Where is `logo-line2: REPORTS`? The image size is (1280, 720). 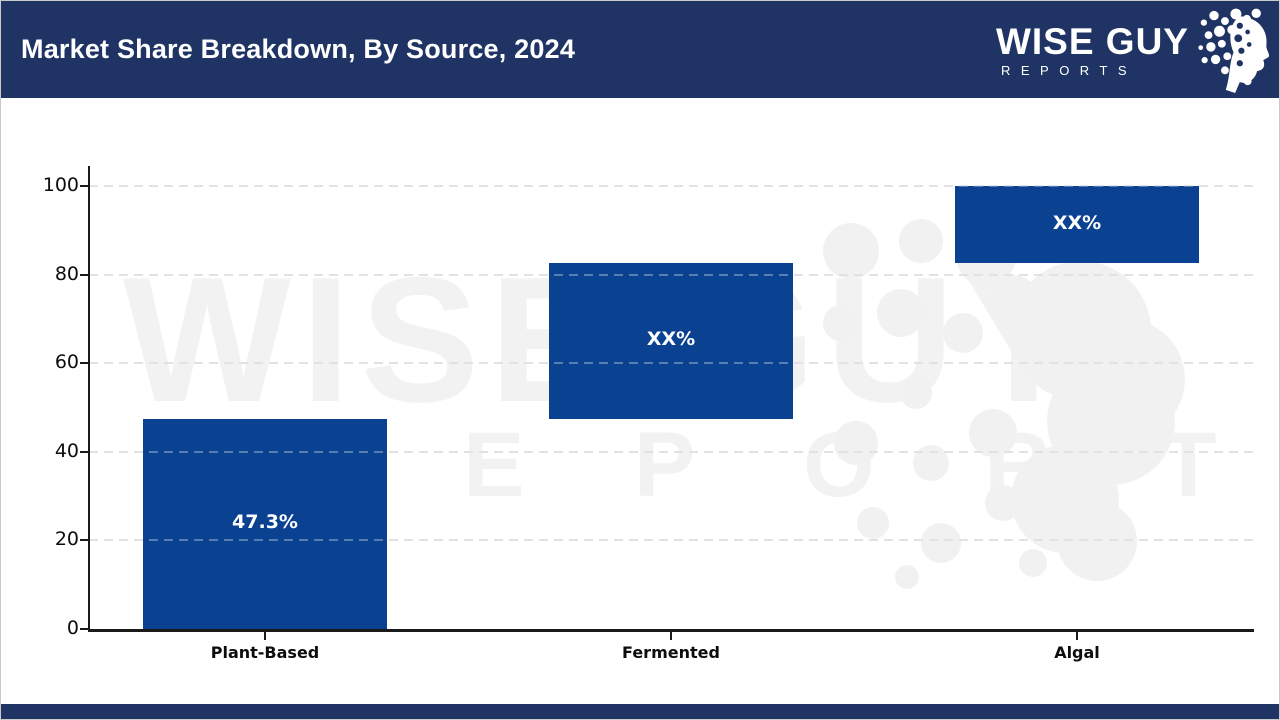
logo-line2: REPORTS is located at coordinates (1069, 70).